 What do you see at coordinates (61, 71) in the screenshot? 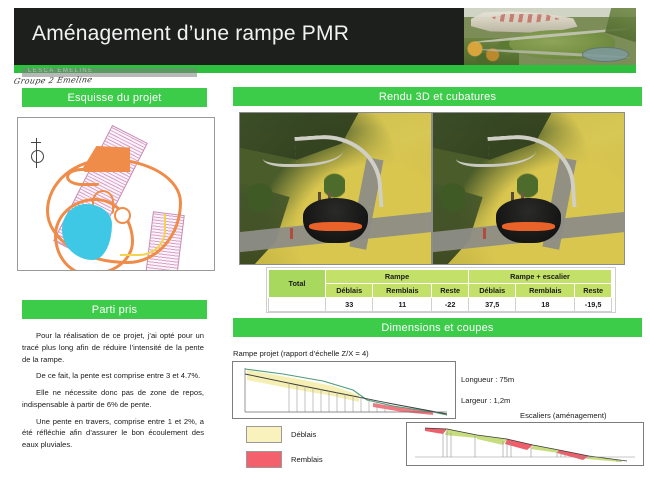
I see `author-printed-name: LESCA EMELINE` at bounding box center [61, 71].